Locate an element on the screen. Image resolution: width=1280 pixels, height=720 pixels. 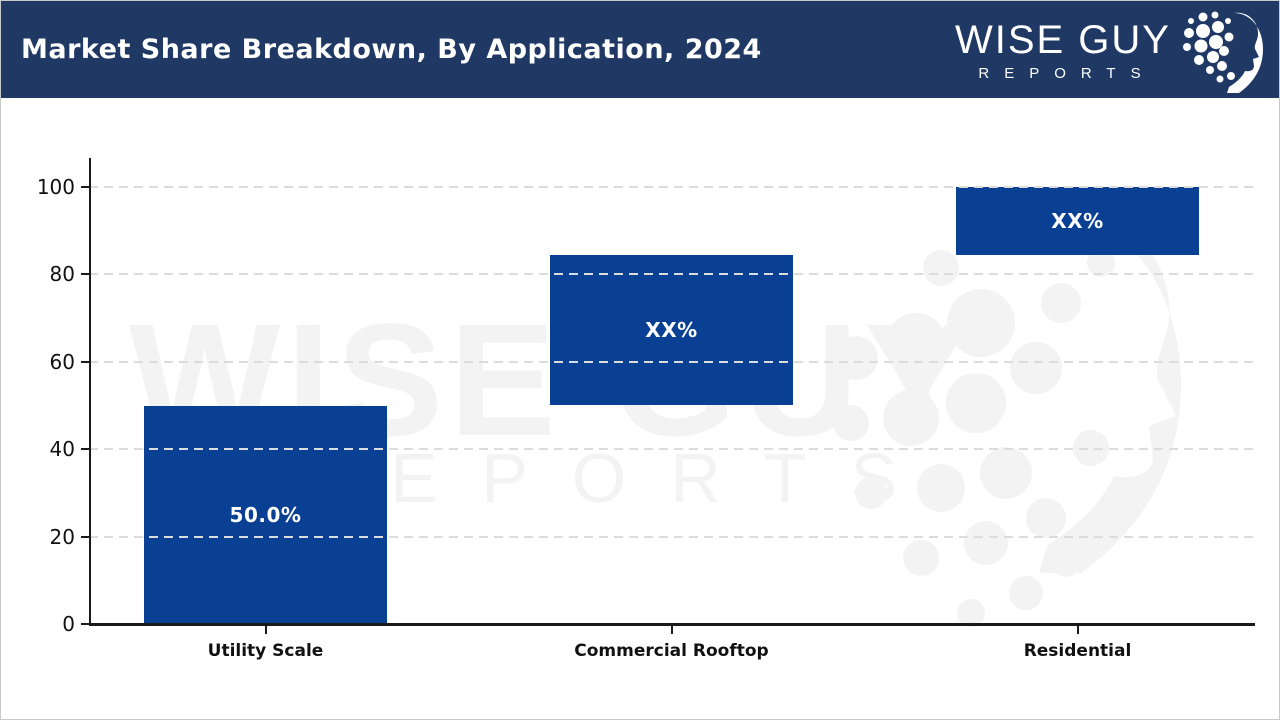
y-tick-label-0: 0 is located at coordinates (68, 624).